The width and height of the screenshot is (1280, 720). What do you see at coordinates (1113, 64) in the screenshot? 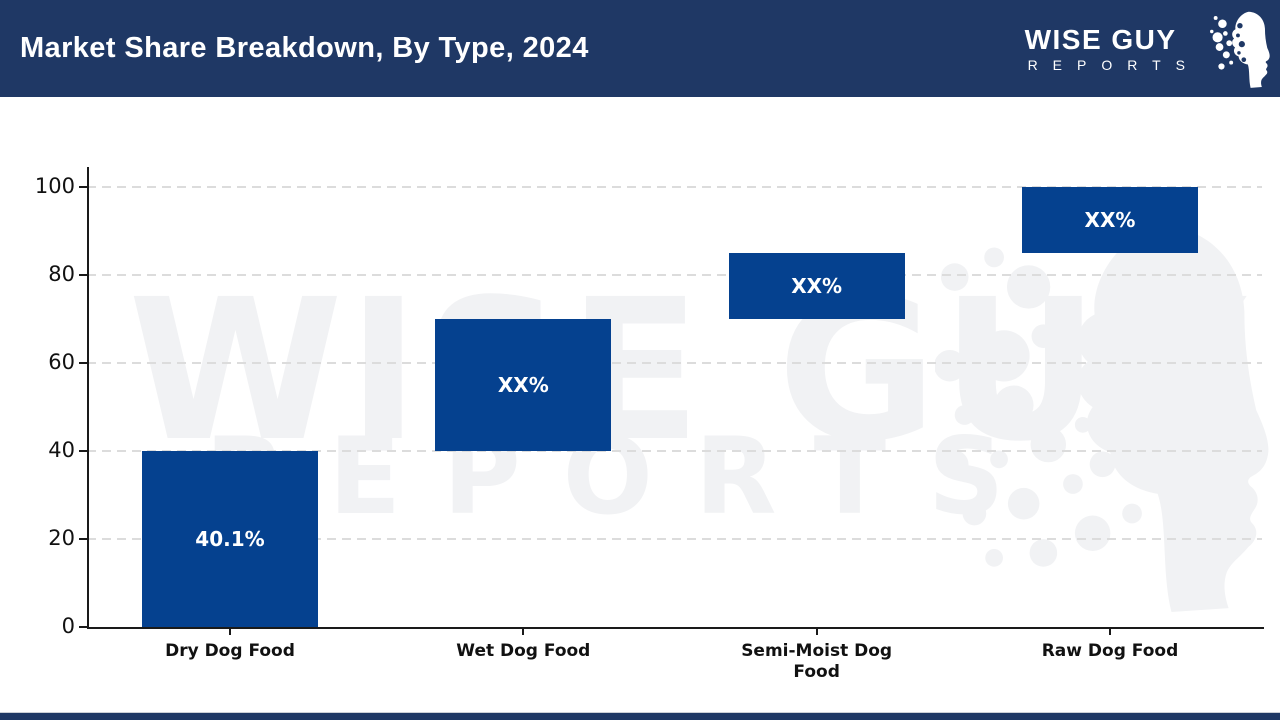
I see `logo-subtext: REPORTS` at bounding box center [1113, 64].